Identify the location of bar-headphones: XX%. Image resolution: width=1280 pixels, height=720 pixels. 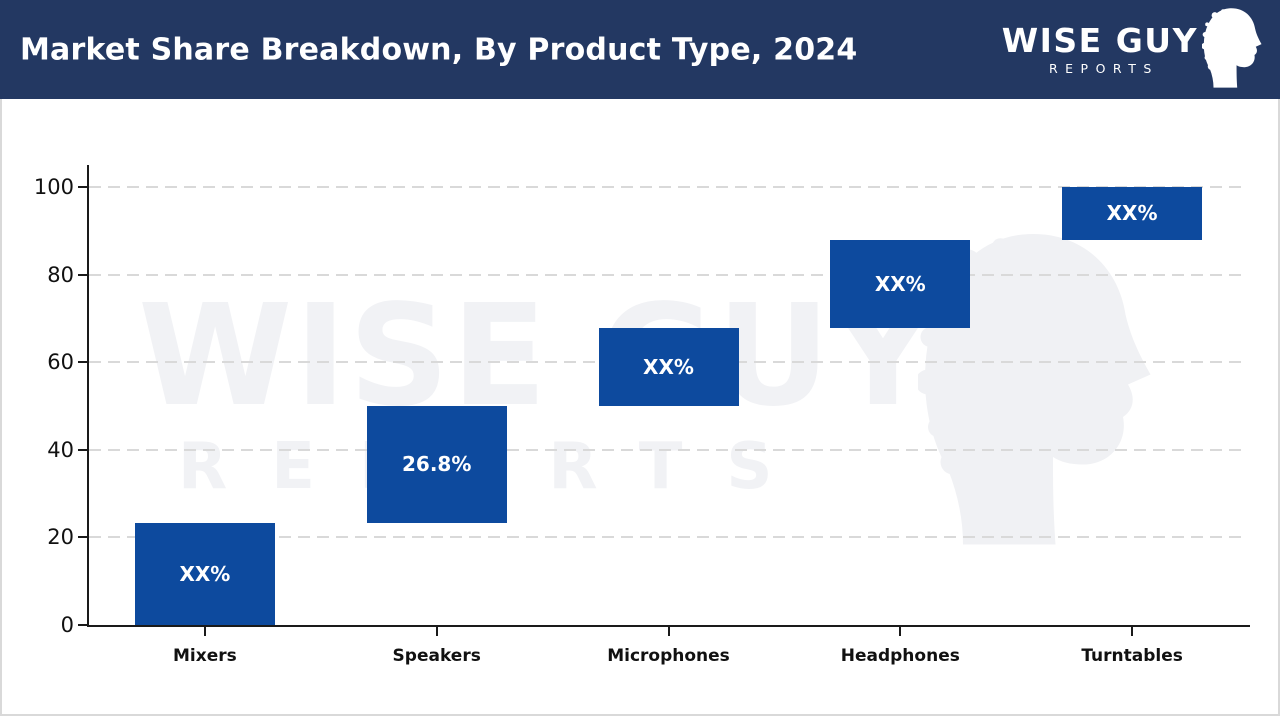
(900, 283).